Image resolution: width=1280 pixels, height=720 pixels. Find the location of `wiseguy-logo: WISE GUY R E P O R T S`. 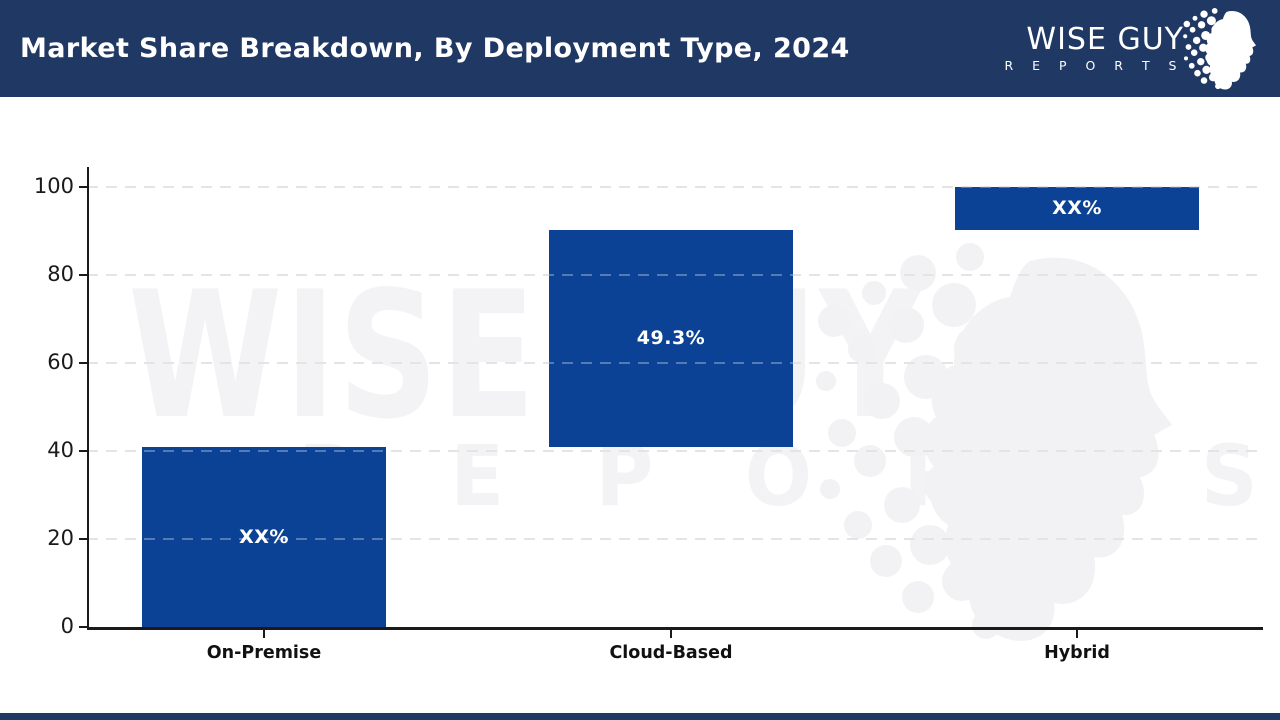

wiseguy-logo: WISE GUY R E P O R T S is located at coordinates (1135, 49).